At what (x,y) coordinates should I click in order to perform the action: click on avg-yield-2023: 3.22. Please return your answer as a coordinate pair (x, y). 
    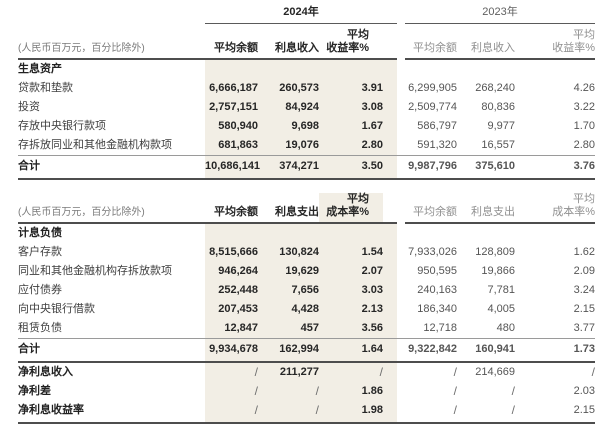
    Looking at the image, I should click on (584, 107).